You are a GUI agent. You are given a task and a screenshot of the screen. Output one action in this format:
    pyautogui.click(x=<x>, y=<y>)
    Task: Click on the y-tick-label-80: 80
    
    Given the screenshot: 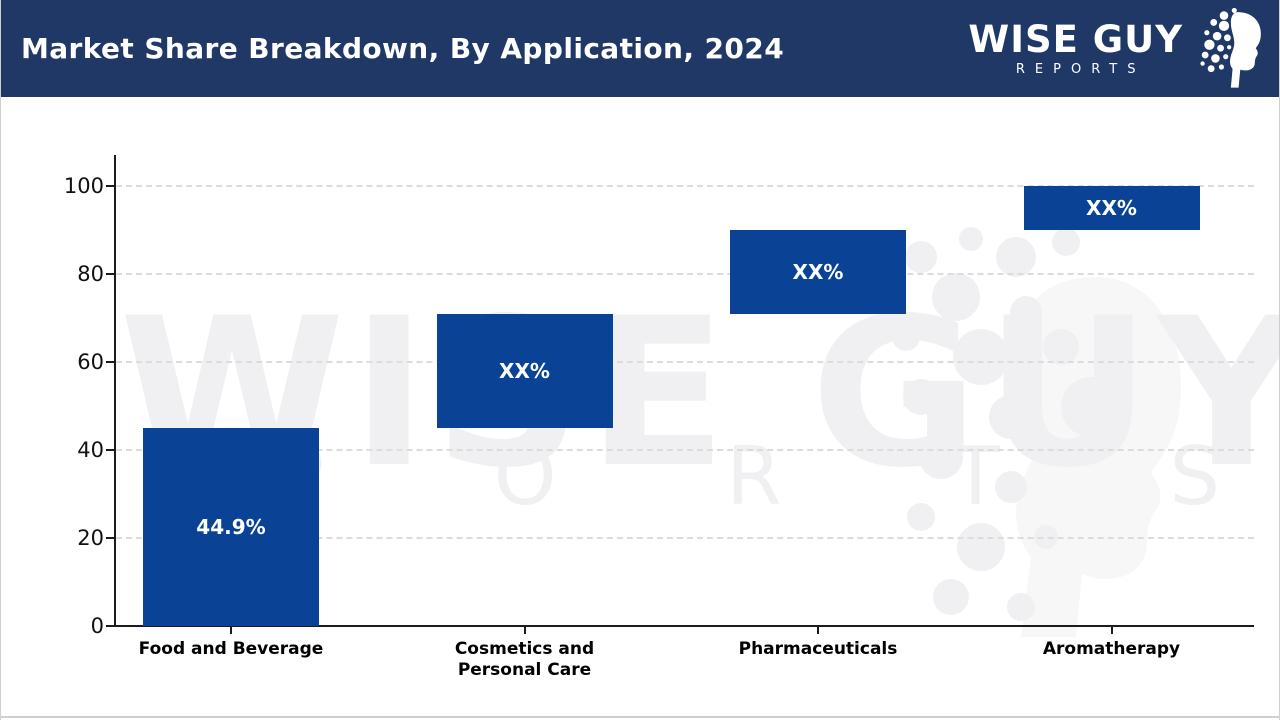 What is the action you would take?
    pyautogui.click(x=90, y=274)
    